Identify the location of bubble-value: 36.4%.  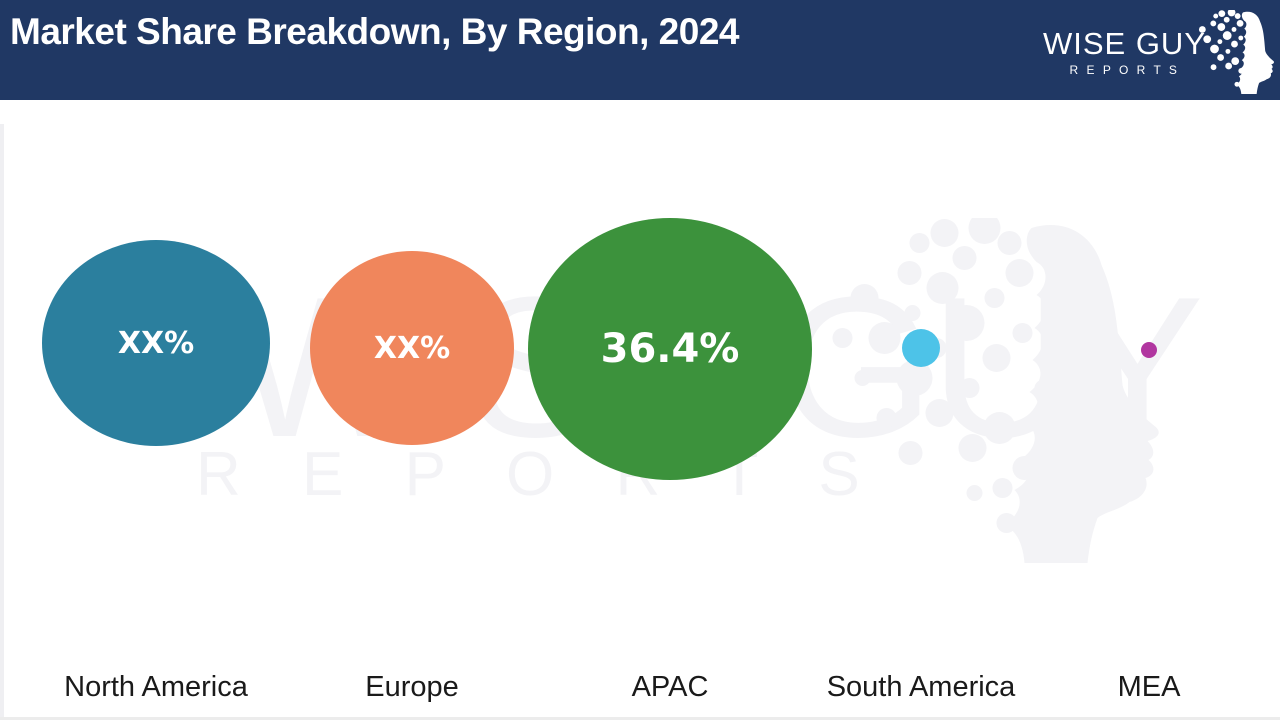
(670, 349).